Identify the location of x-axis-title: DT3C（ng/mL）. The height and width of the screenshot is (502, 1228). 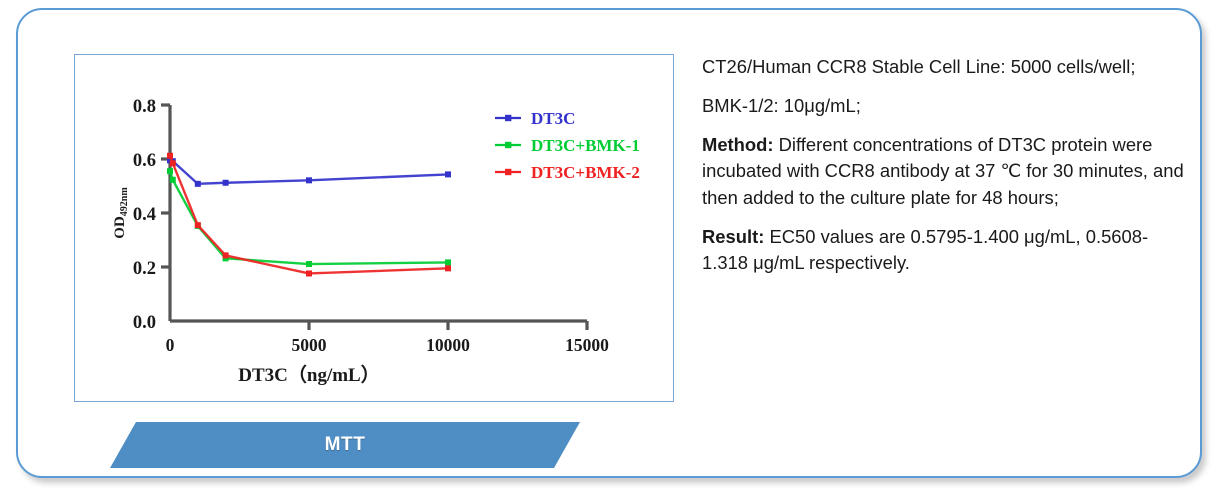
(308, 374).